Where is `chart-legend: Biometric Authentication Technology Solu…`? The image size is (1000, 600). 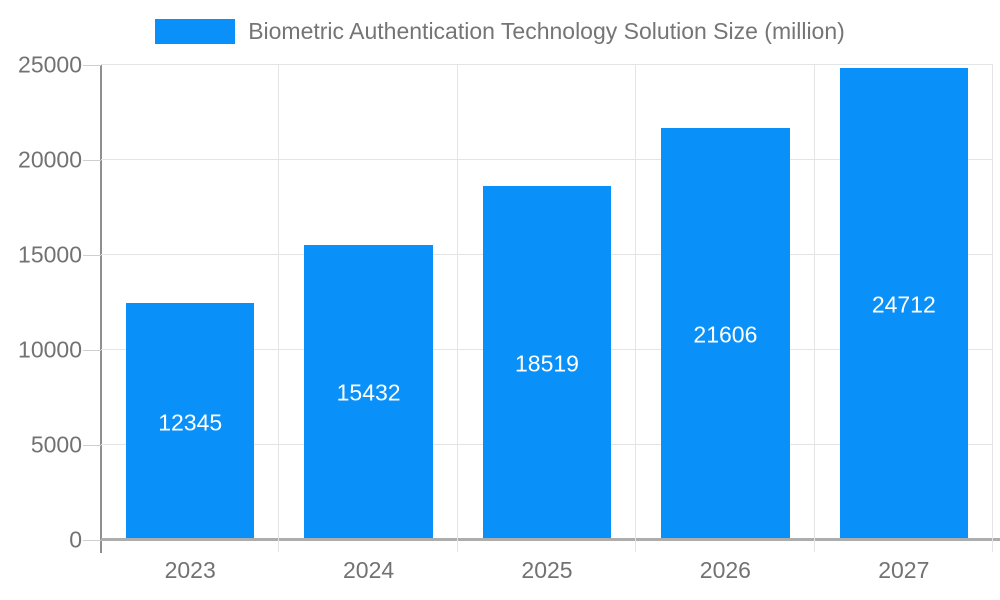 chart-legend: Biometric Authentication Technology Solu… is located at coordinates (500, 31).